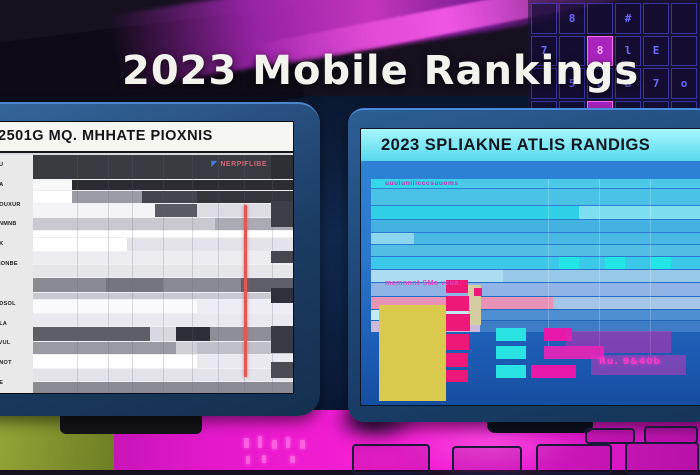 Image resolution: width=700 pixels, height=475 pixels. What do you see at coordinates (630, 362) in the screenshot?
I see `right-chart-glitch-text: Ru. 9&40b` at bounding box center [630, 362].